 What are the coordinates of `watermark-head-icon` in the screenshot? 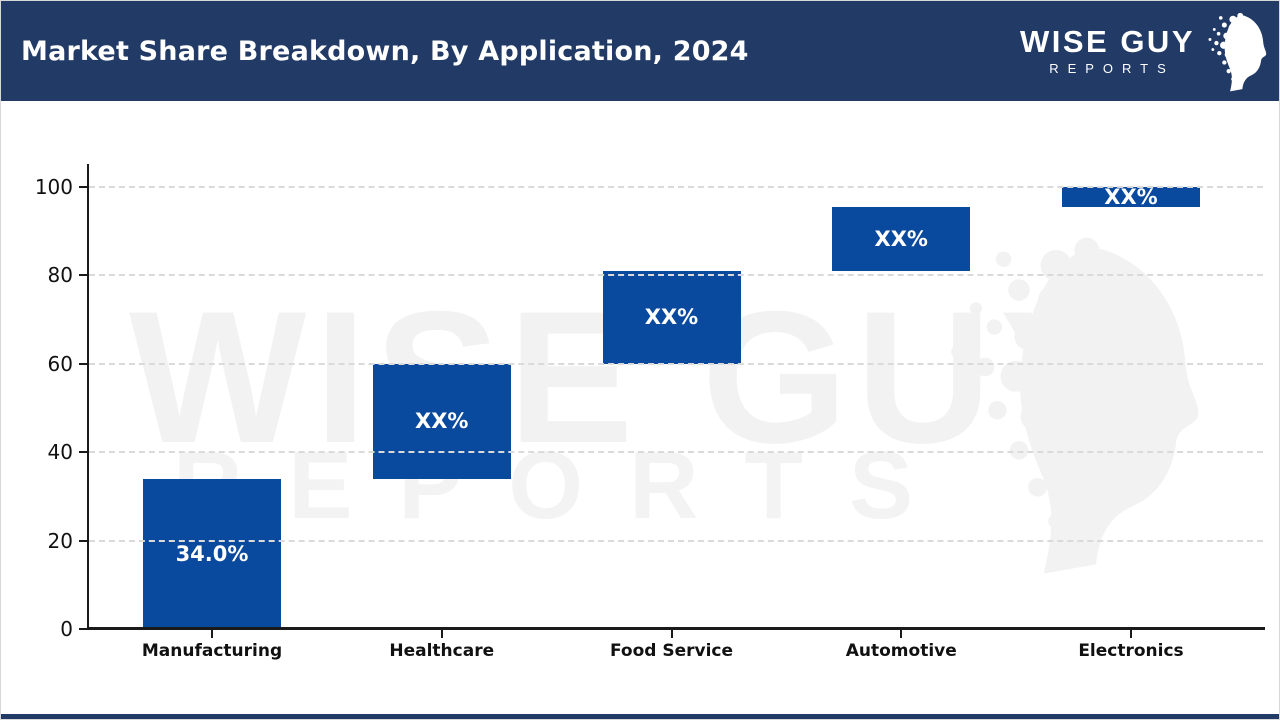 It's located at (1075, 405).